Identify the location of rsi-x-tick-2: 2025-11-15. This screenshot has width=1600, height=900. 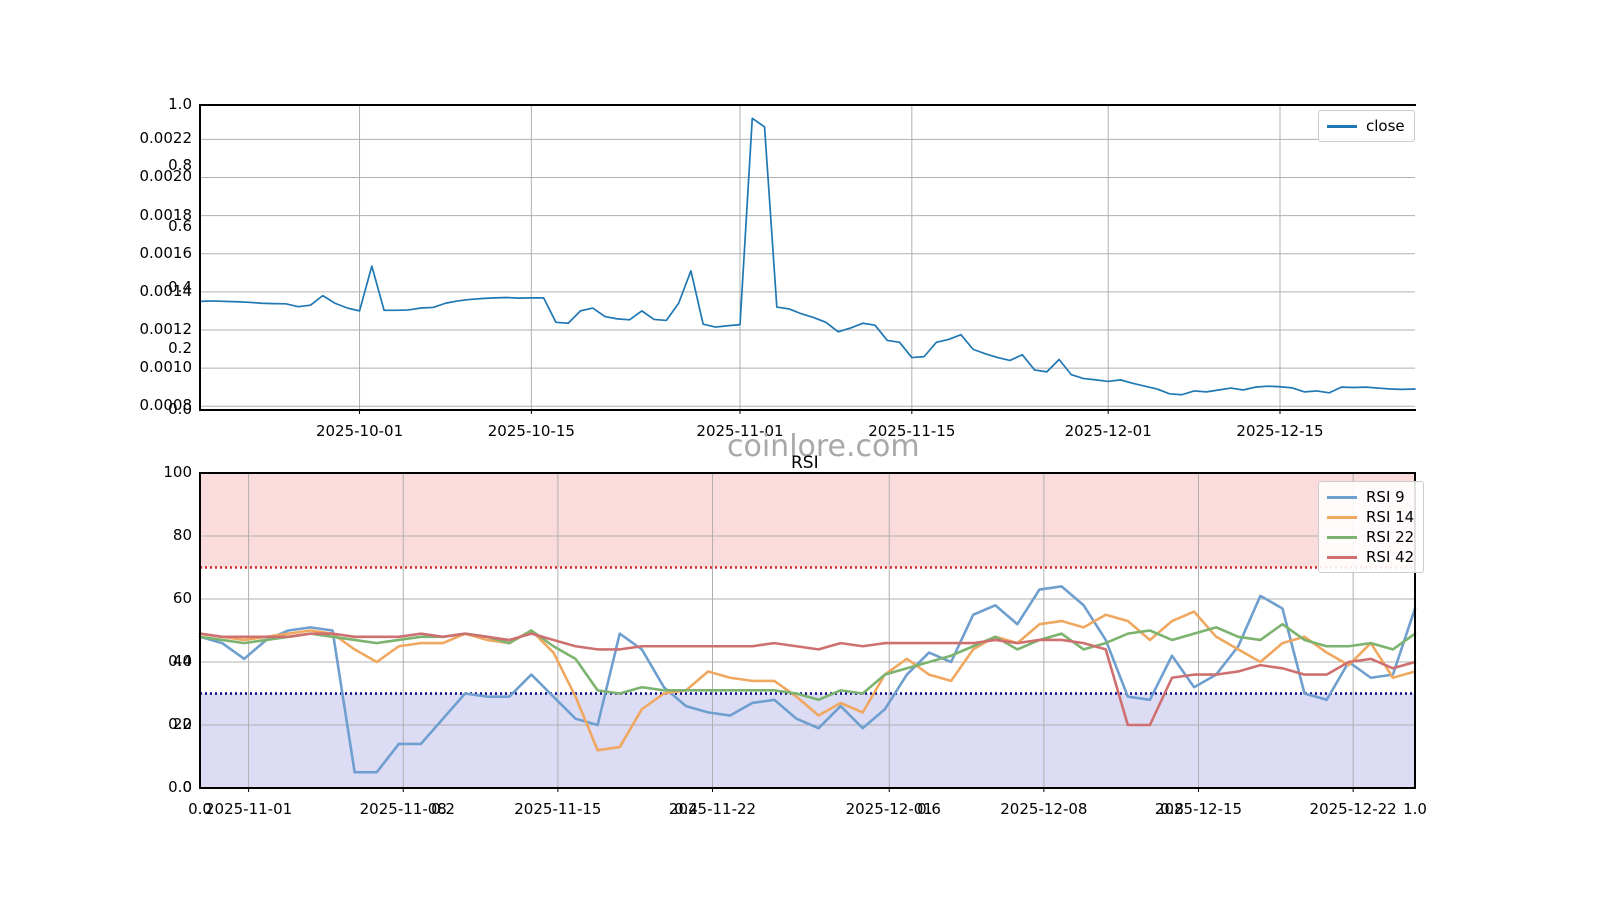
(558, 809).